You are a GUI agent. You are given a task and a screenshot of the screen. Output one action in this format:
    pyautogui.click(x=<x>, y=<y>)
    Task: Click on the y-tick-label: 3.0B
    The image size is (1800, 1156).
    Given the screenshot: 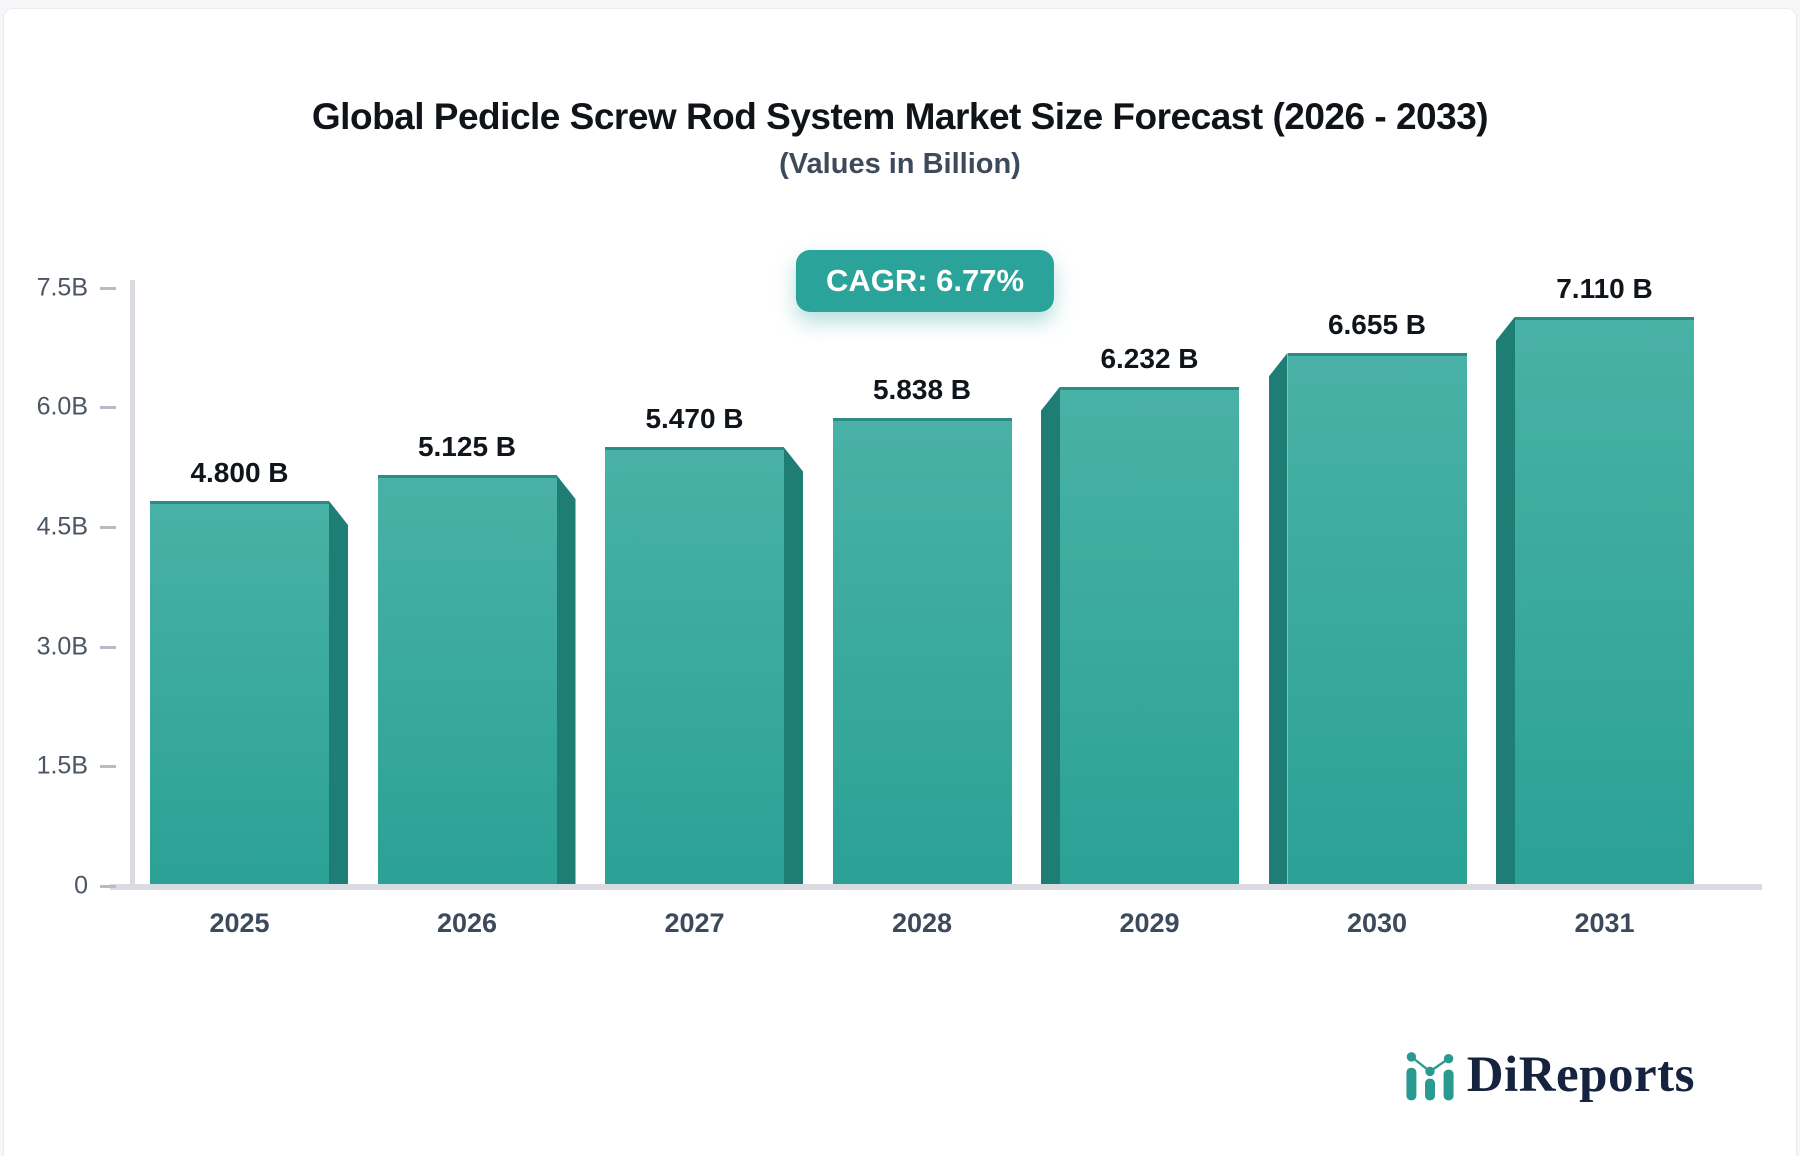 What is the action you would take?
    pyautogui.click(x=62, y=646)
    